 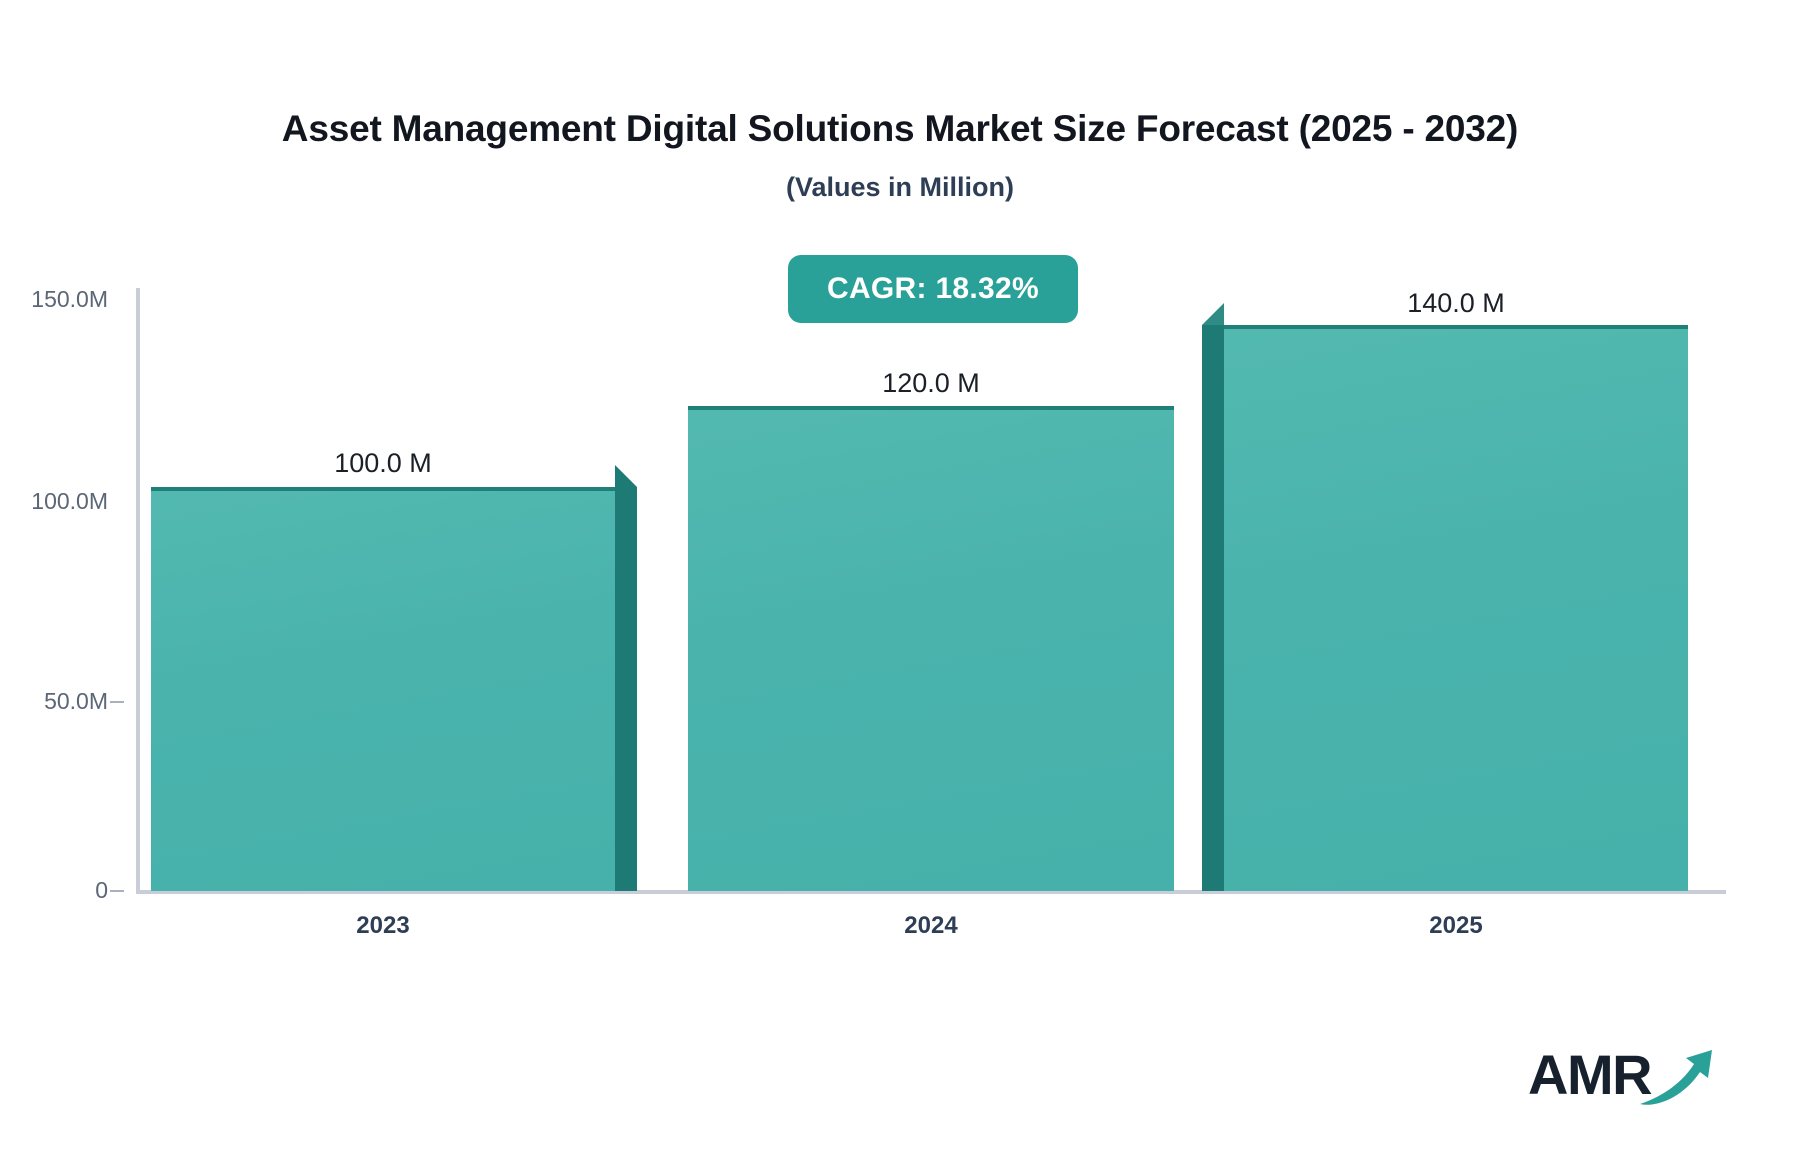 What do you see at coordinates (138, 591) in the screenshot?
I see `y-axis-line` at bounding box center [138, 591].